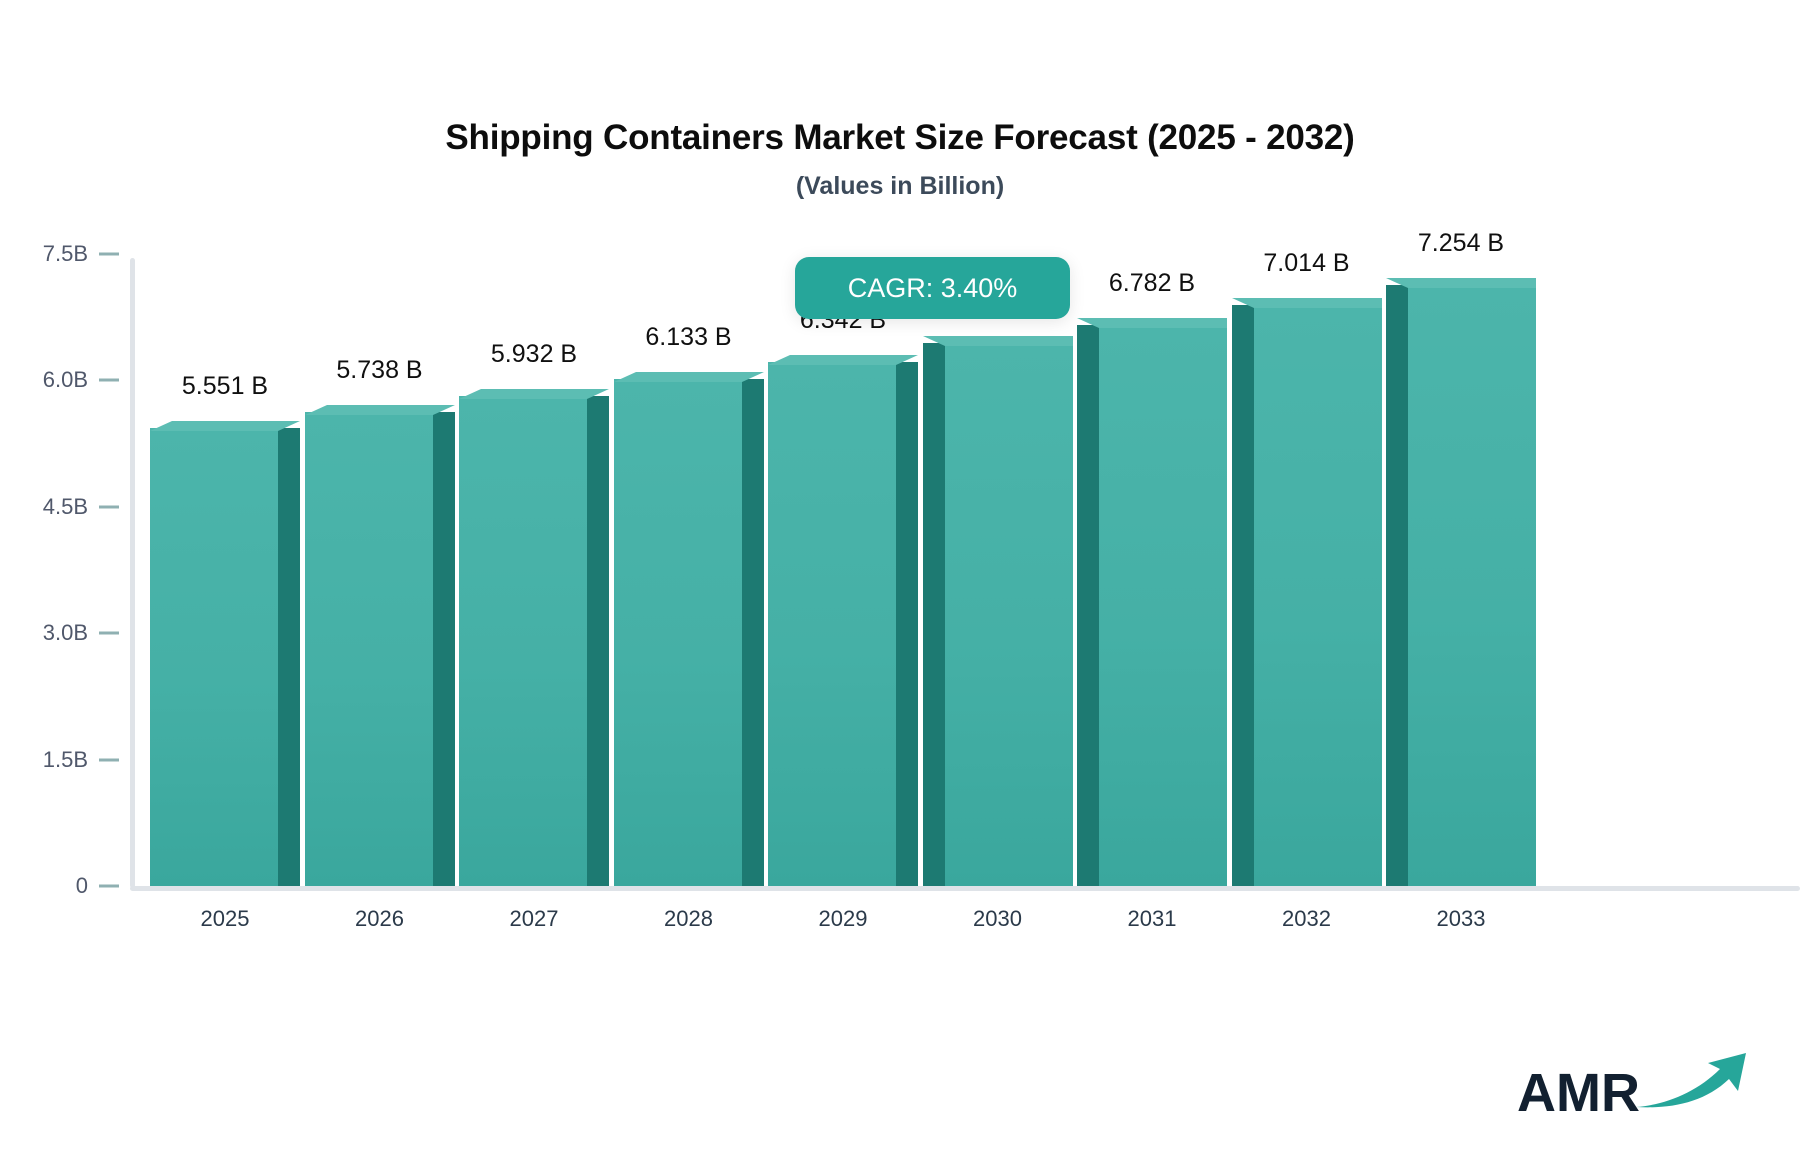  I want to click on bar-value-label: 7.254 B, so click(1461, 242).